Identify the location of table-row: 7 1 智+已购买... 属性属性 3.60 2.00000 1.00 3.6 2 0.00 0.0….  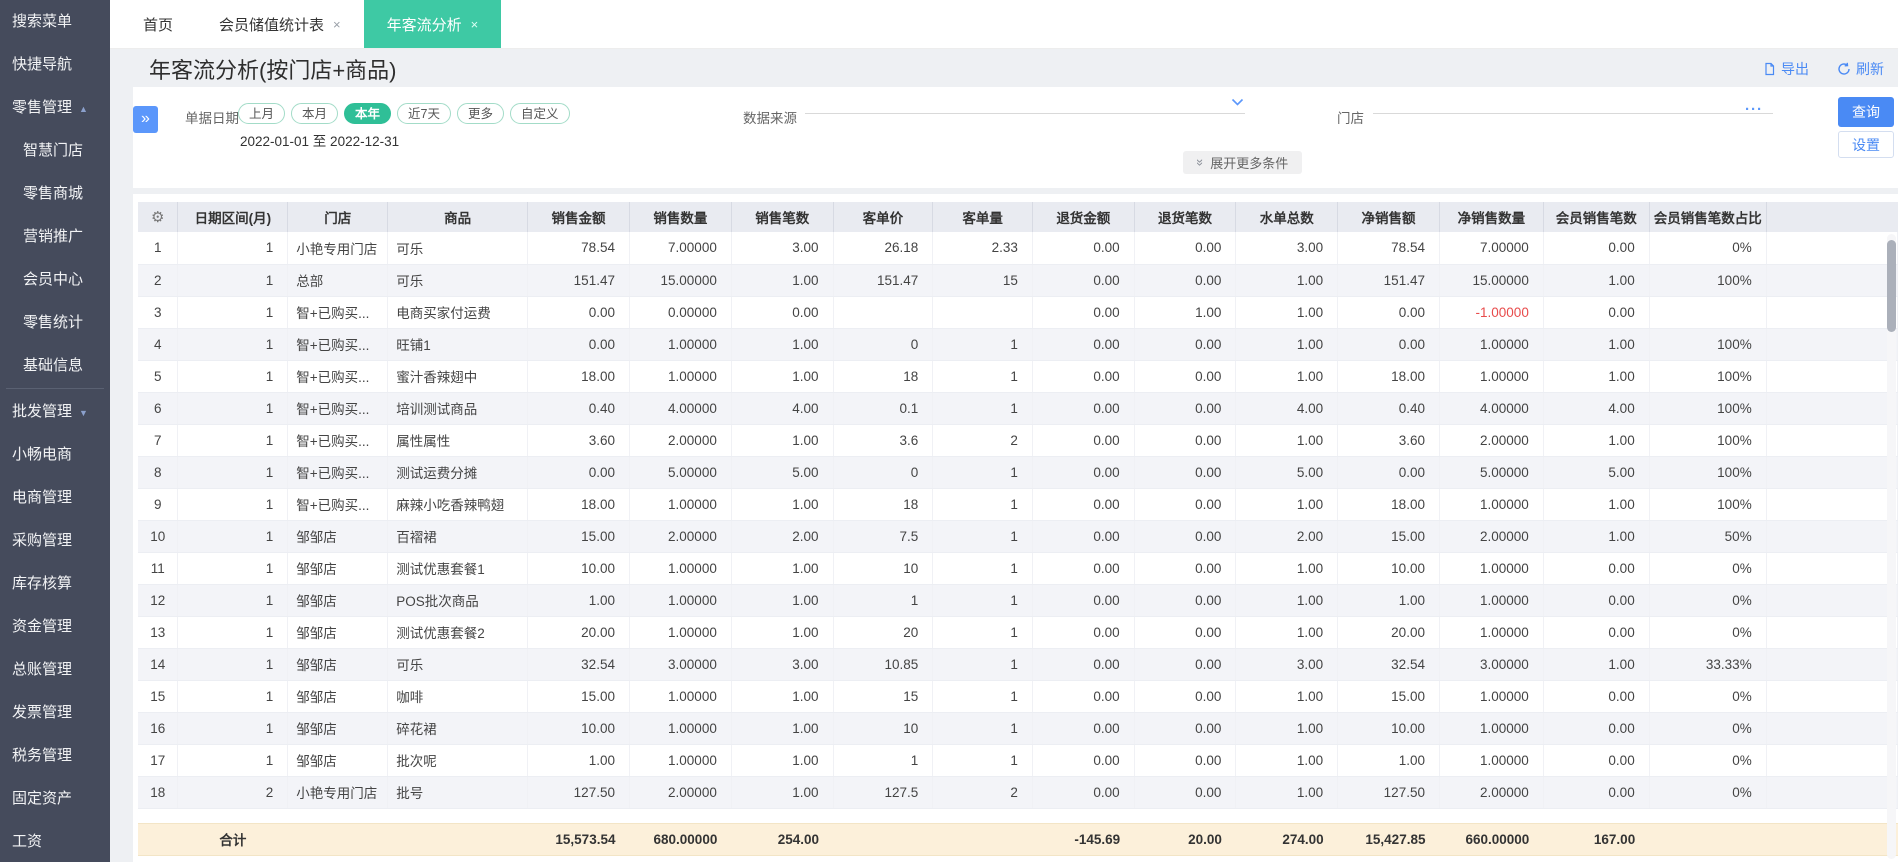
(1018, 440).